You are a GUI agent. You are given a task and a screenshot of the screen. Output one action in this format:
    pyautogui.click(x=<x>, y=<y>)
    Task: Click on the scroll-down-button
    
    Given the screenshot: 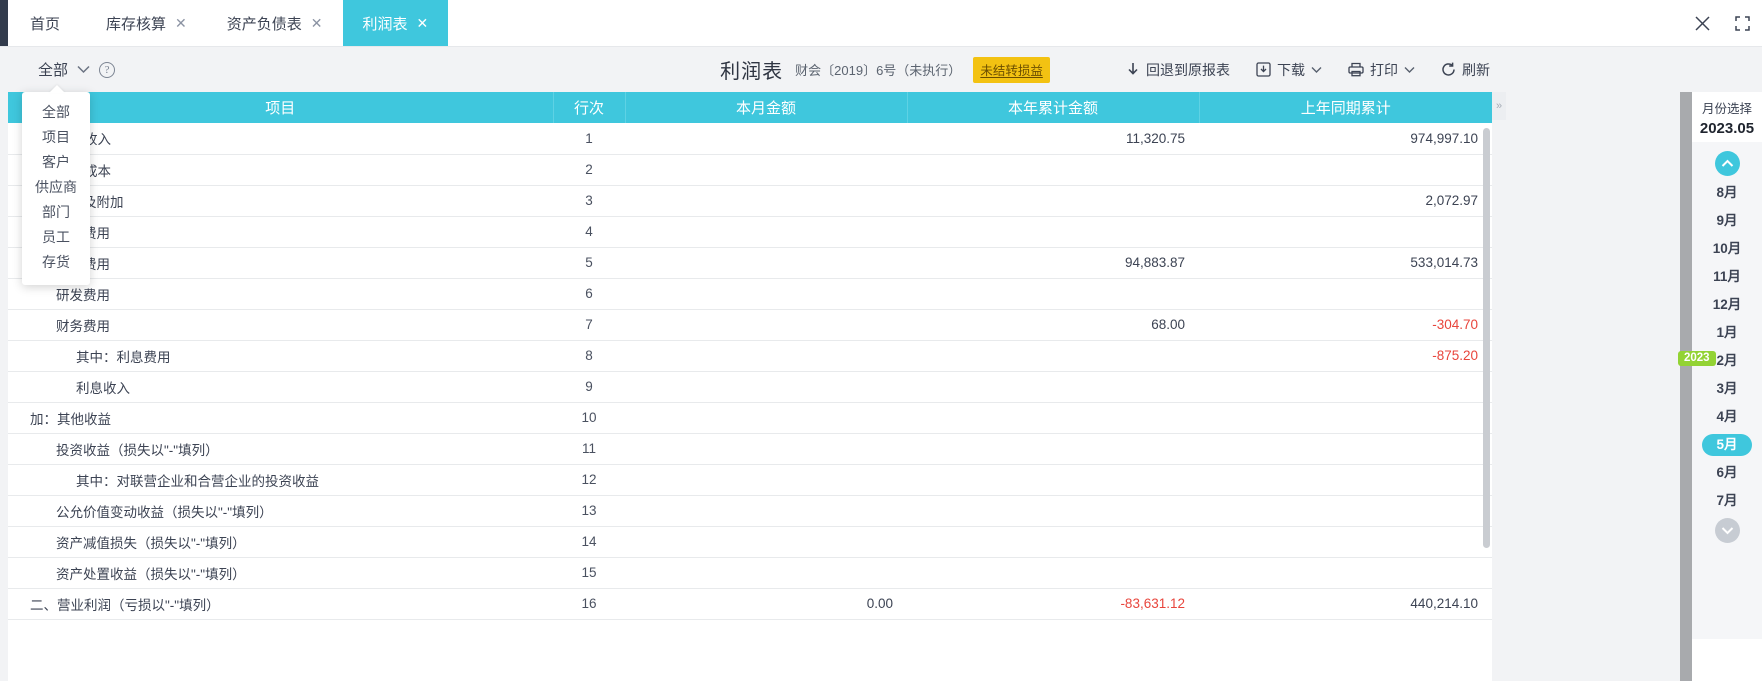 What is the action you would take?
    pyautogui.click(x=1727, y=530)
    